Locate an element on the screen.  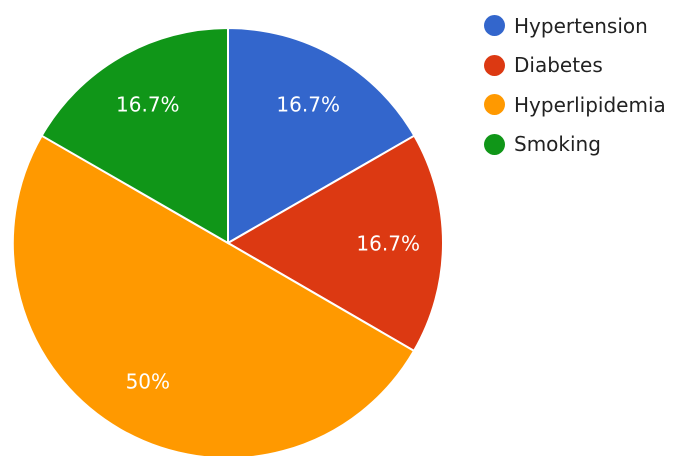
legend-item-hypertension: Hypertension is located at coordinates (575, 26).